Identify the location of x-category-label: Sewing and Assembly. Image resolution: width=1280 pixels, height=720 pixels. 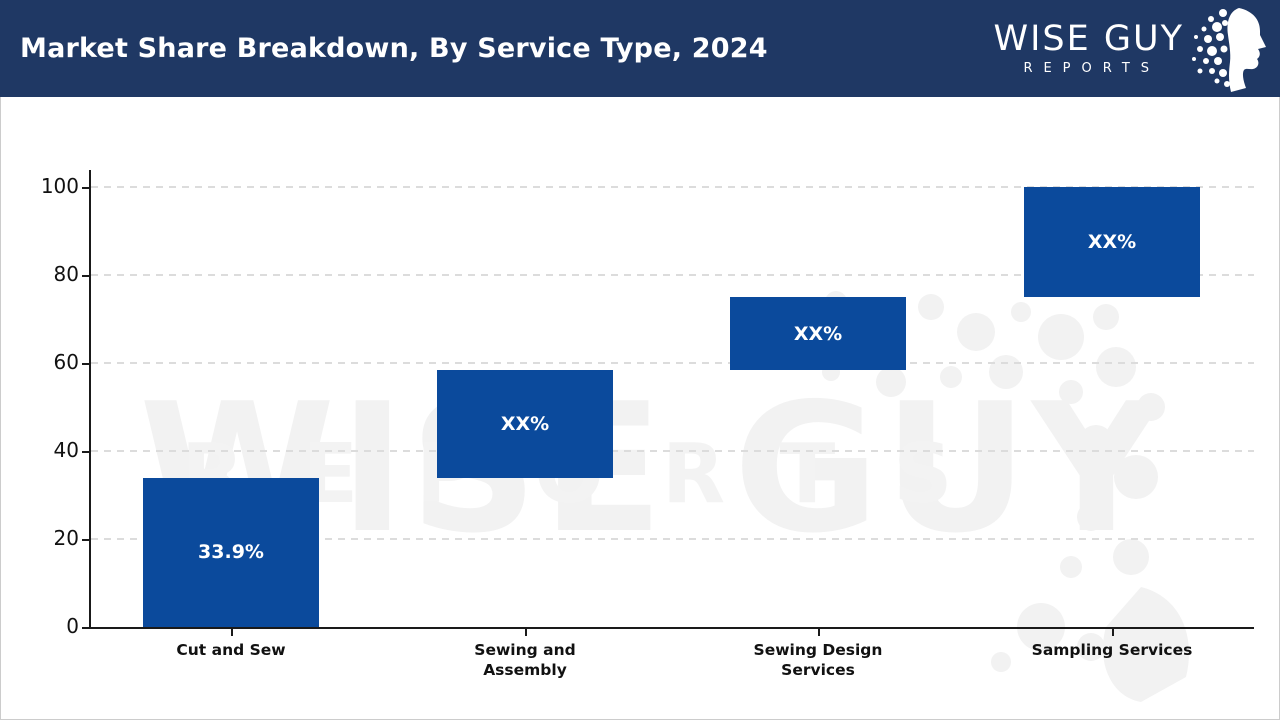
(525, 660).